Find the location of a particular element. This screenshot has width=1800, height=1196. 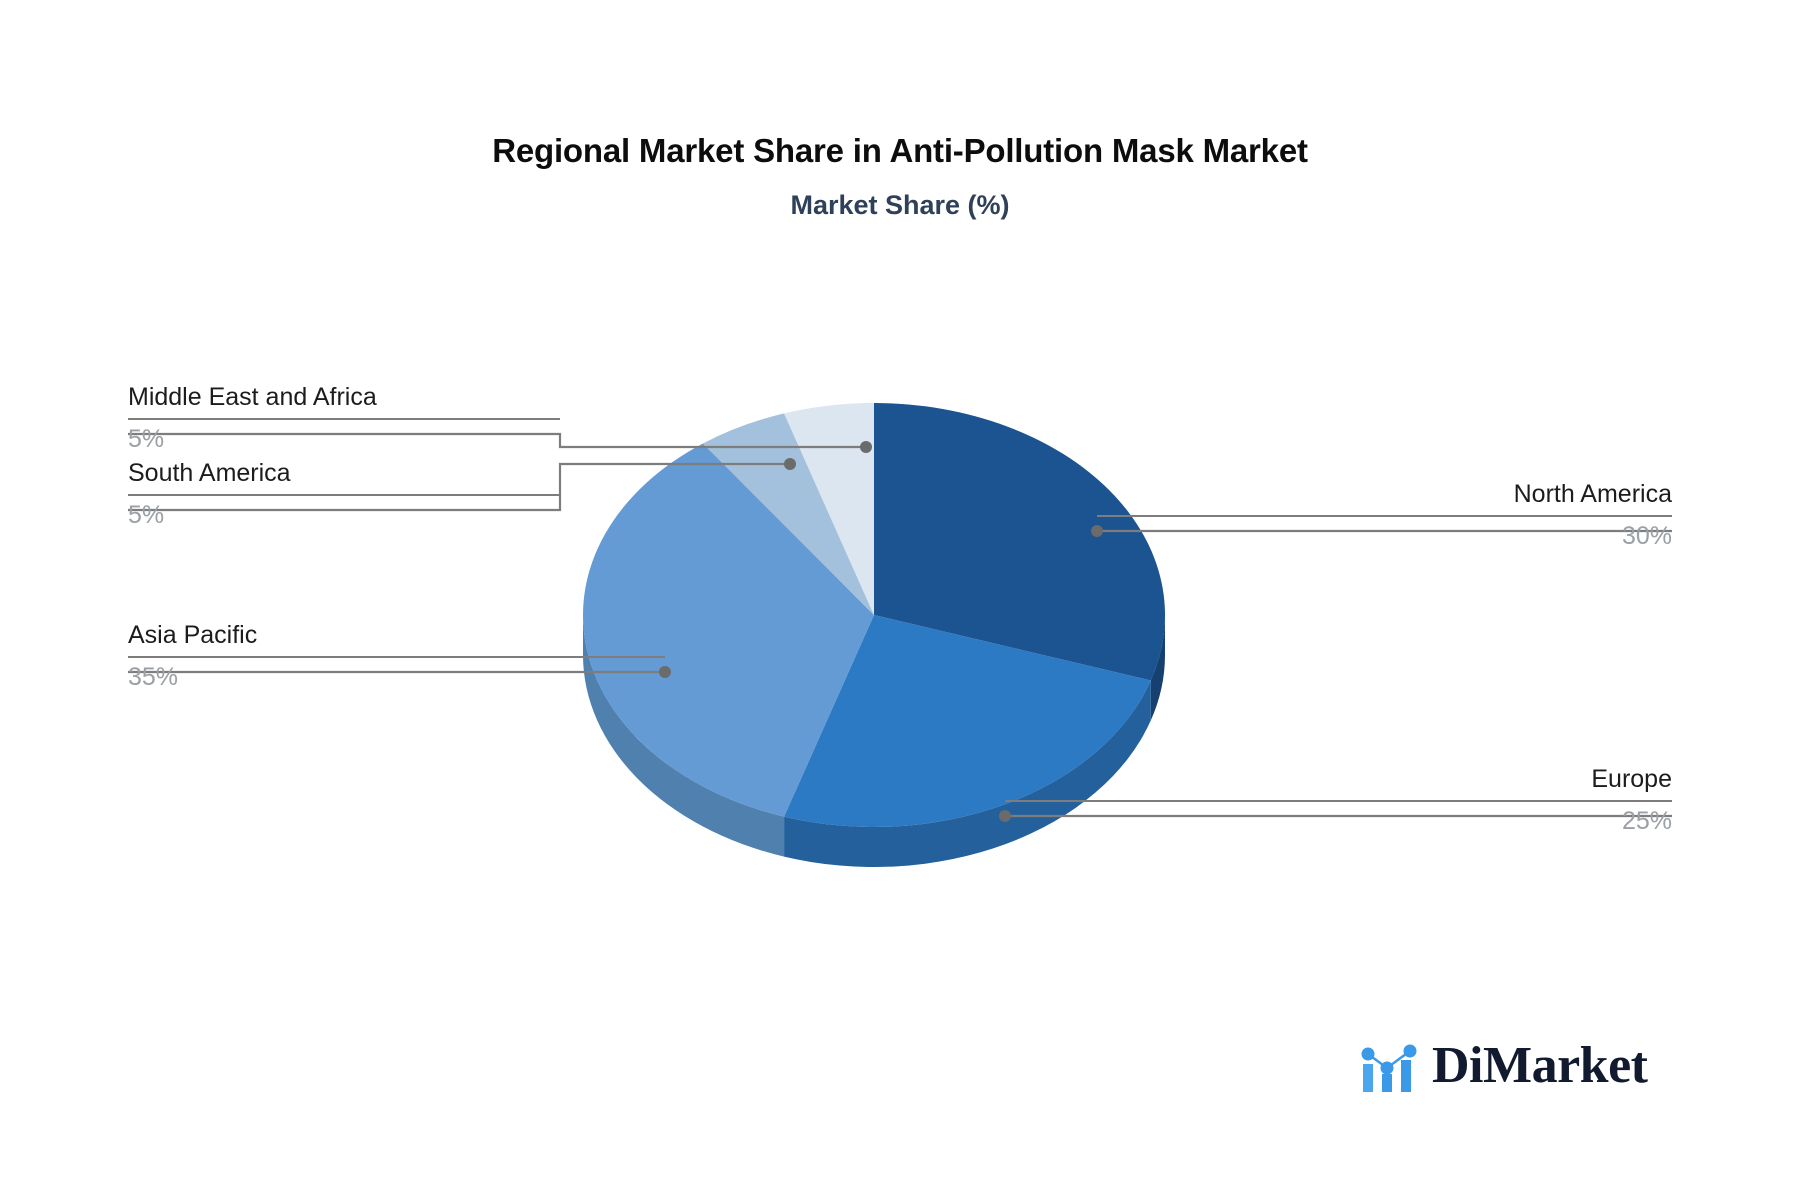

callout-label-asia-pacific: Asia Pacific is located at coordinates (193, 635).